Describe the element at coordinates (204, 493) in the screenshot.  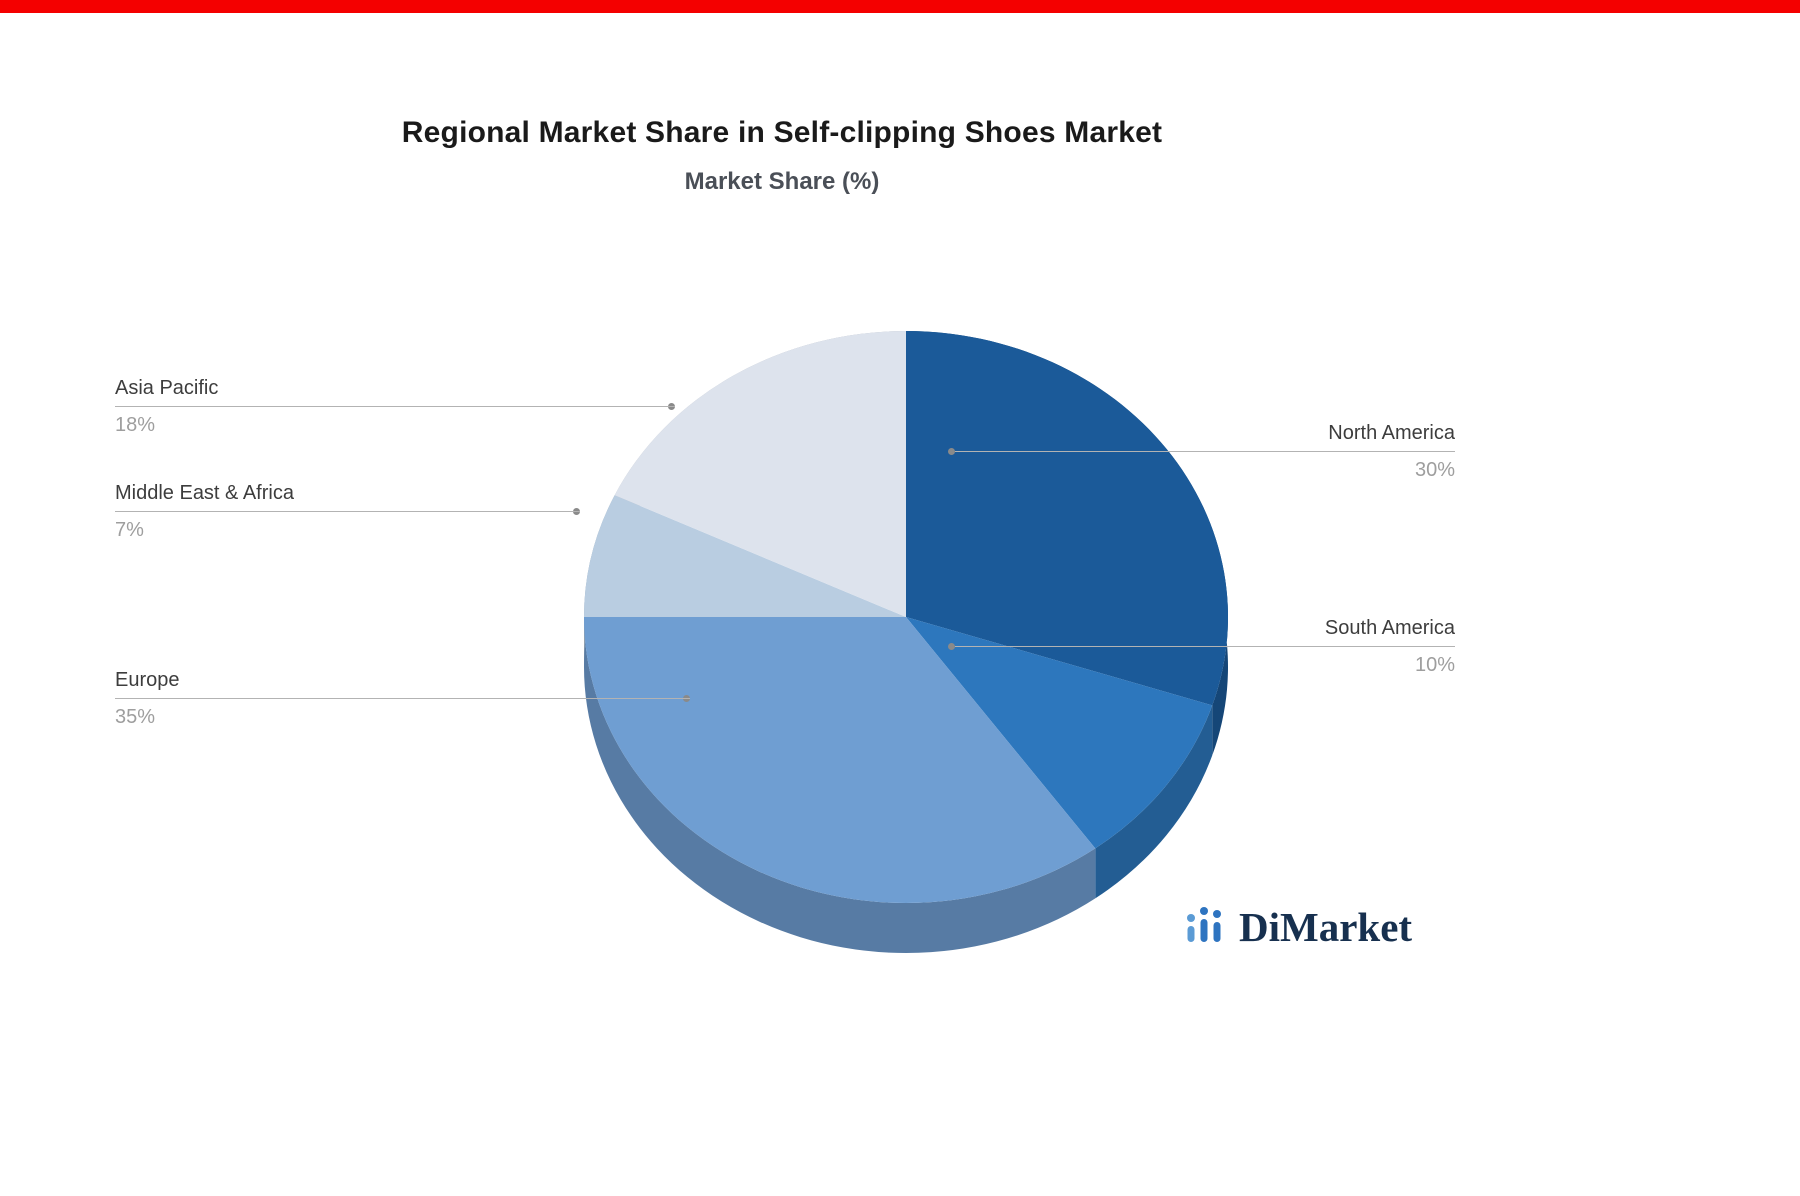
I see `callout-label: Middle East & Africa` at that location.